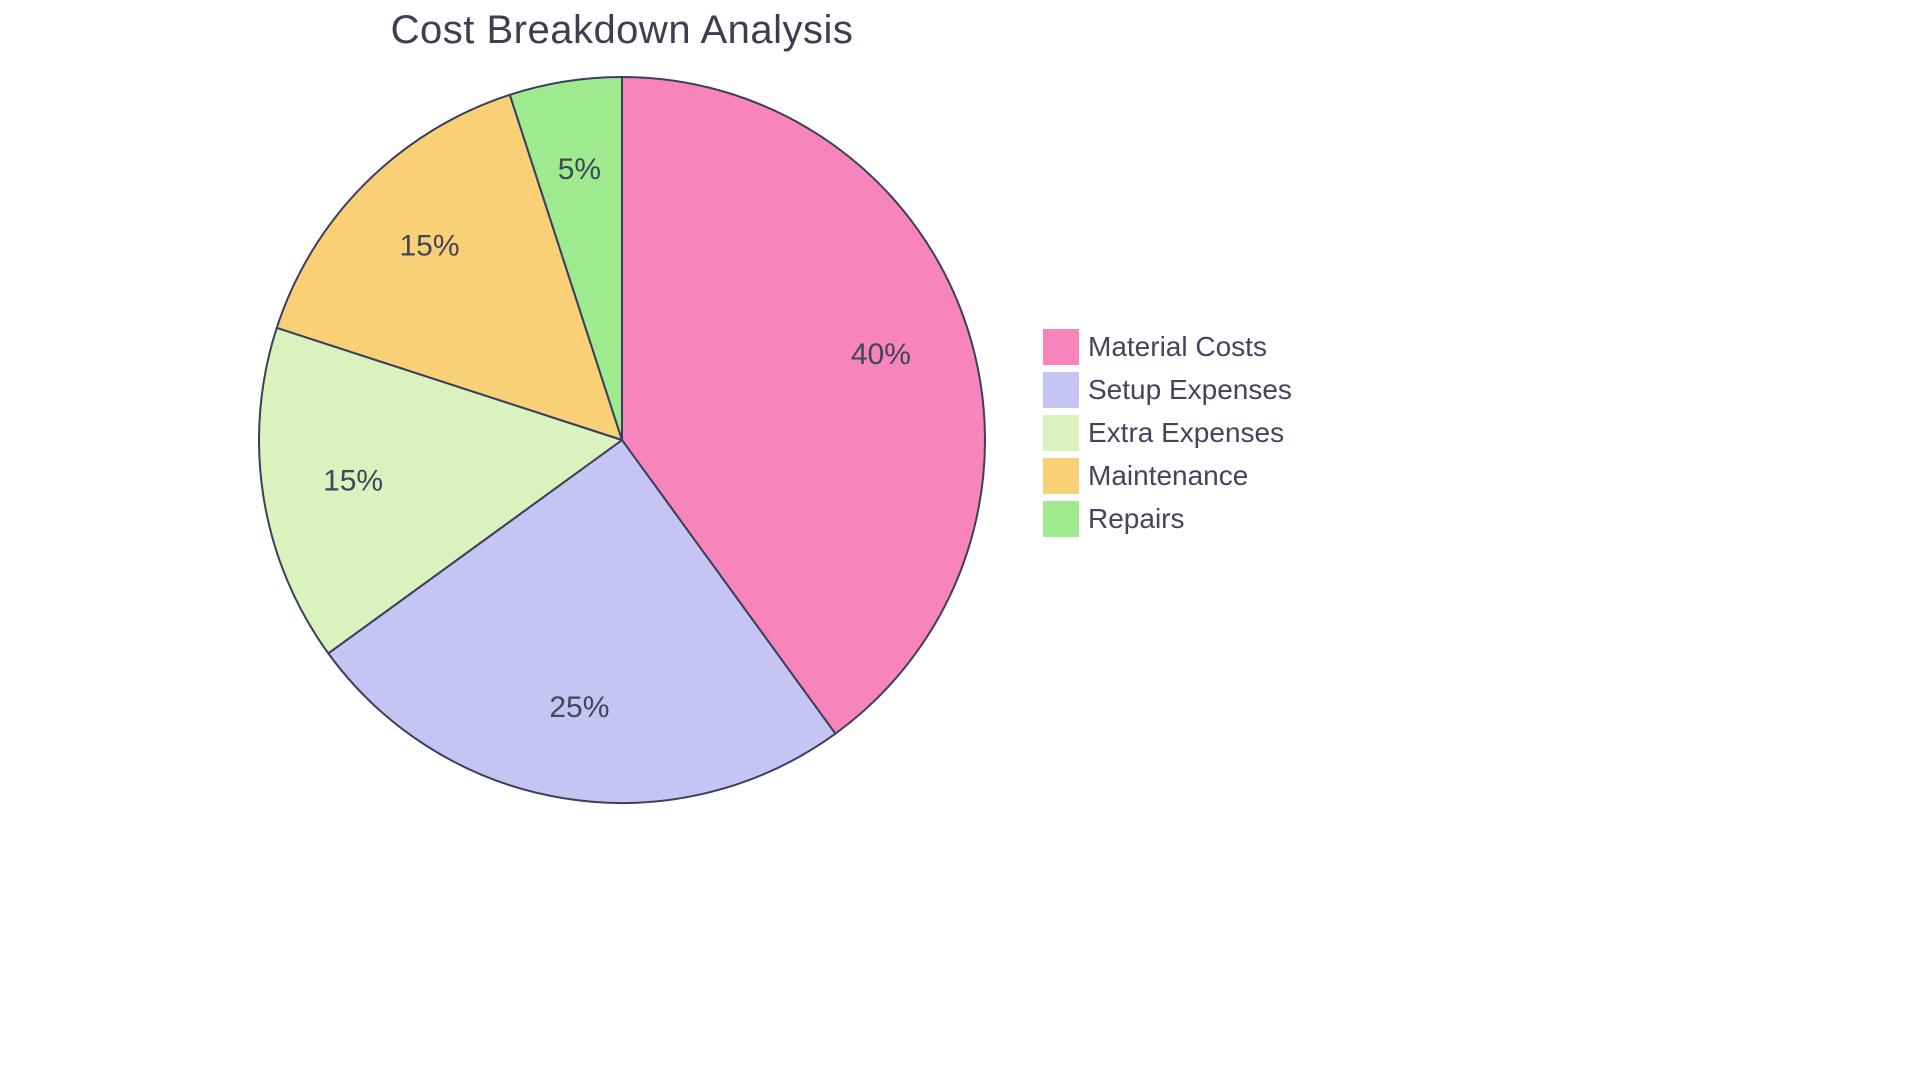  Describe the element at coordinates (622, 30) in the screenshot. I see `chart-title: Cost Breakdown Analysis` at that location.